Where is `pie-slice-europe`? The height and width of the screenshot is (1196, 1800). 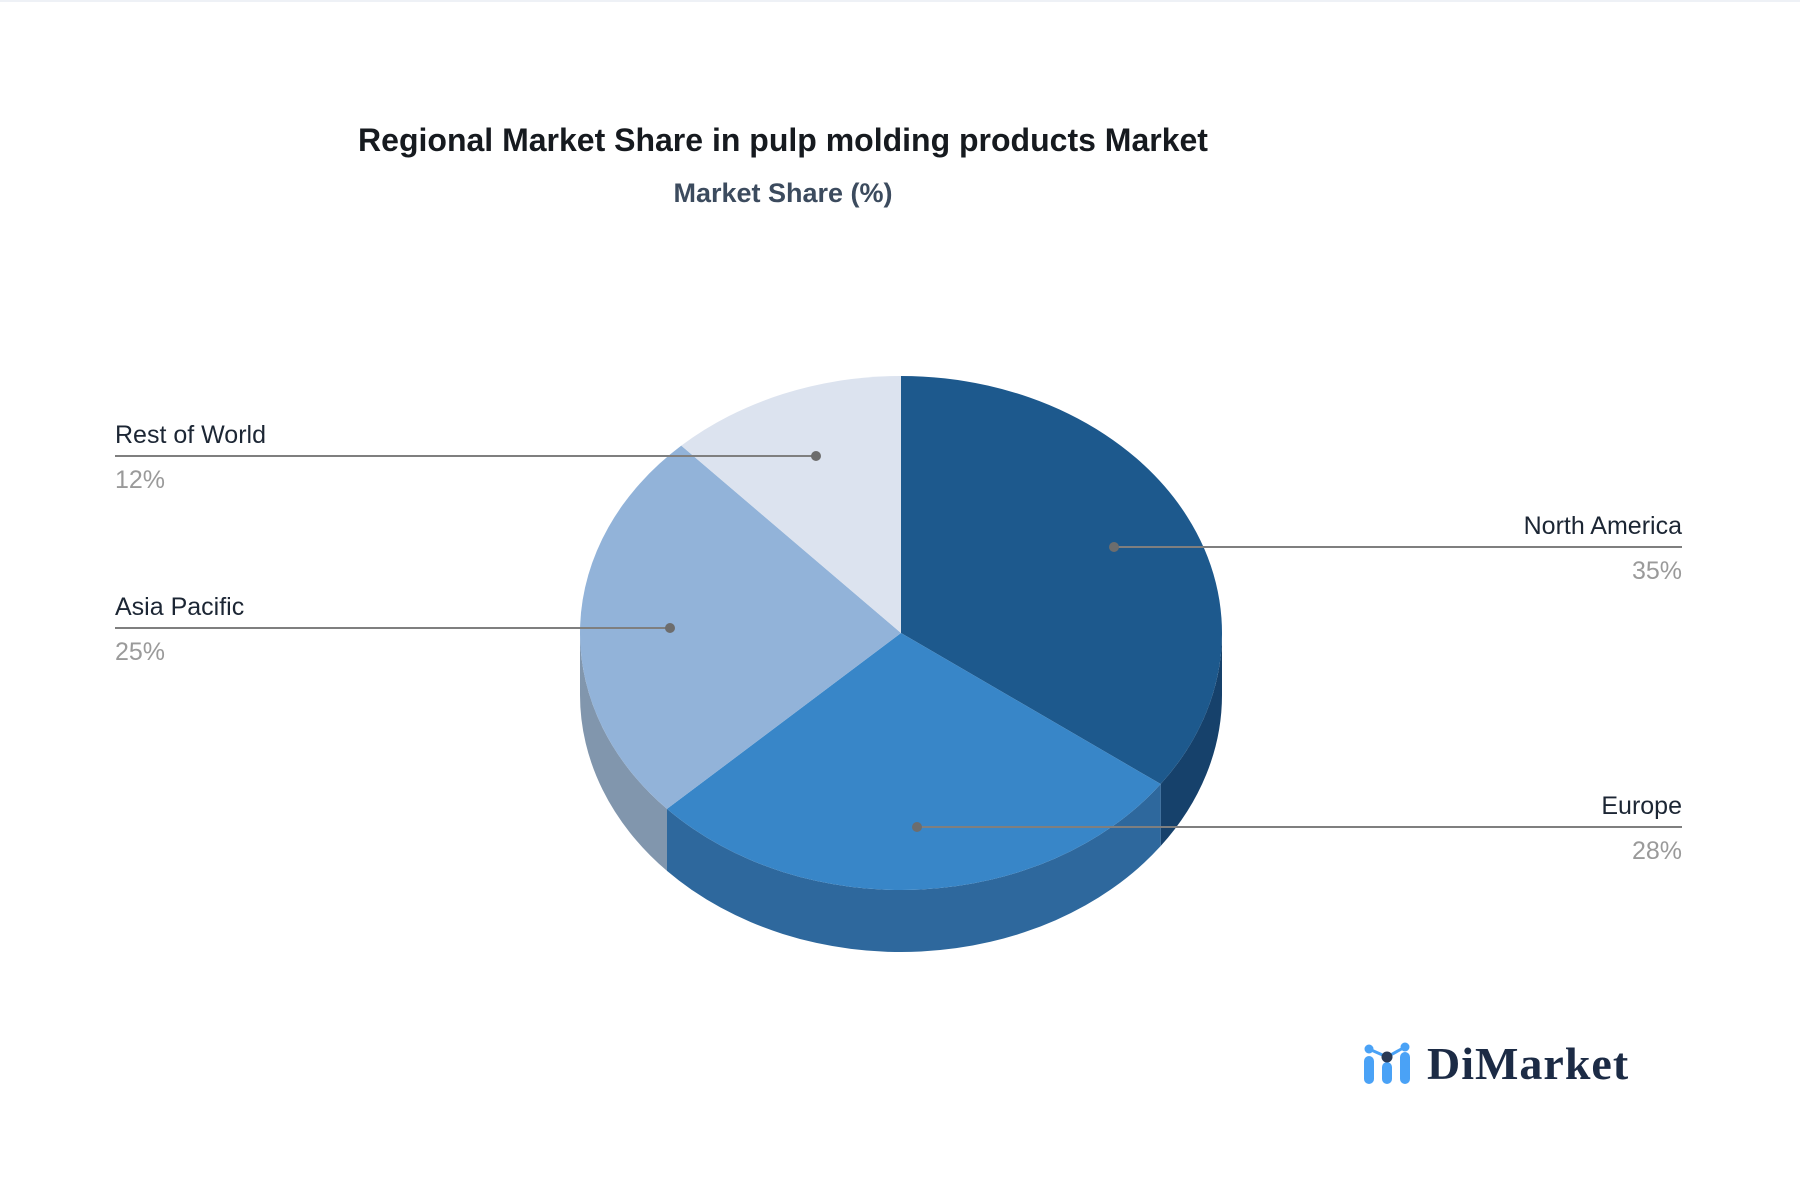
pie-slice-europe is located at coordinates (914, 762).